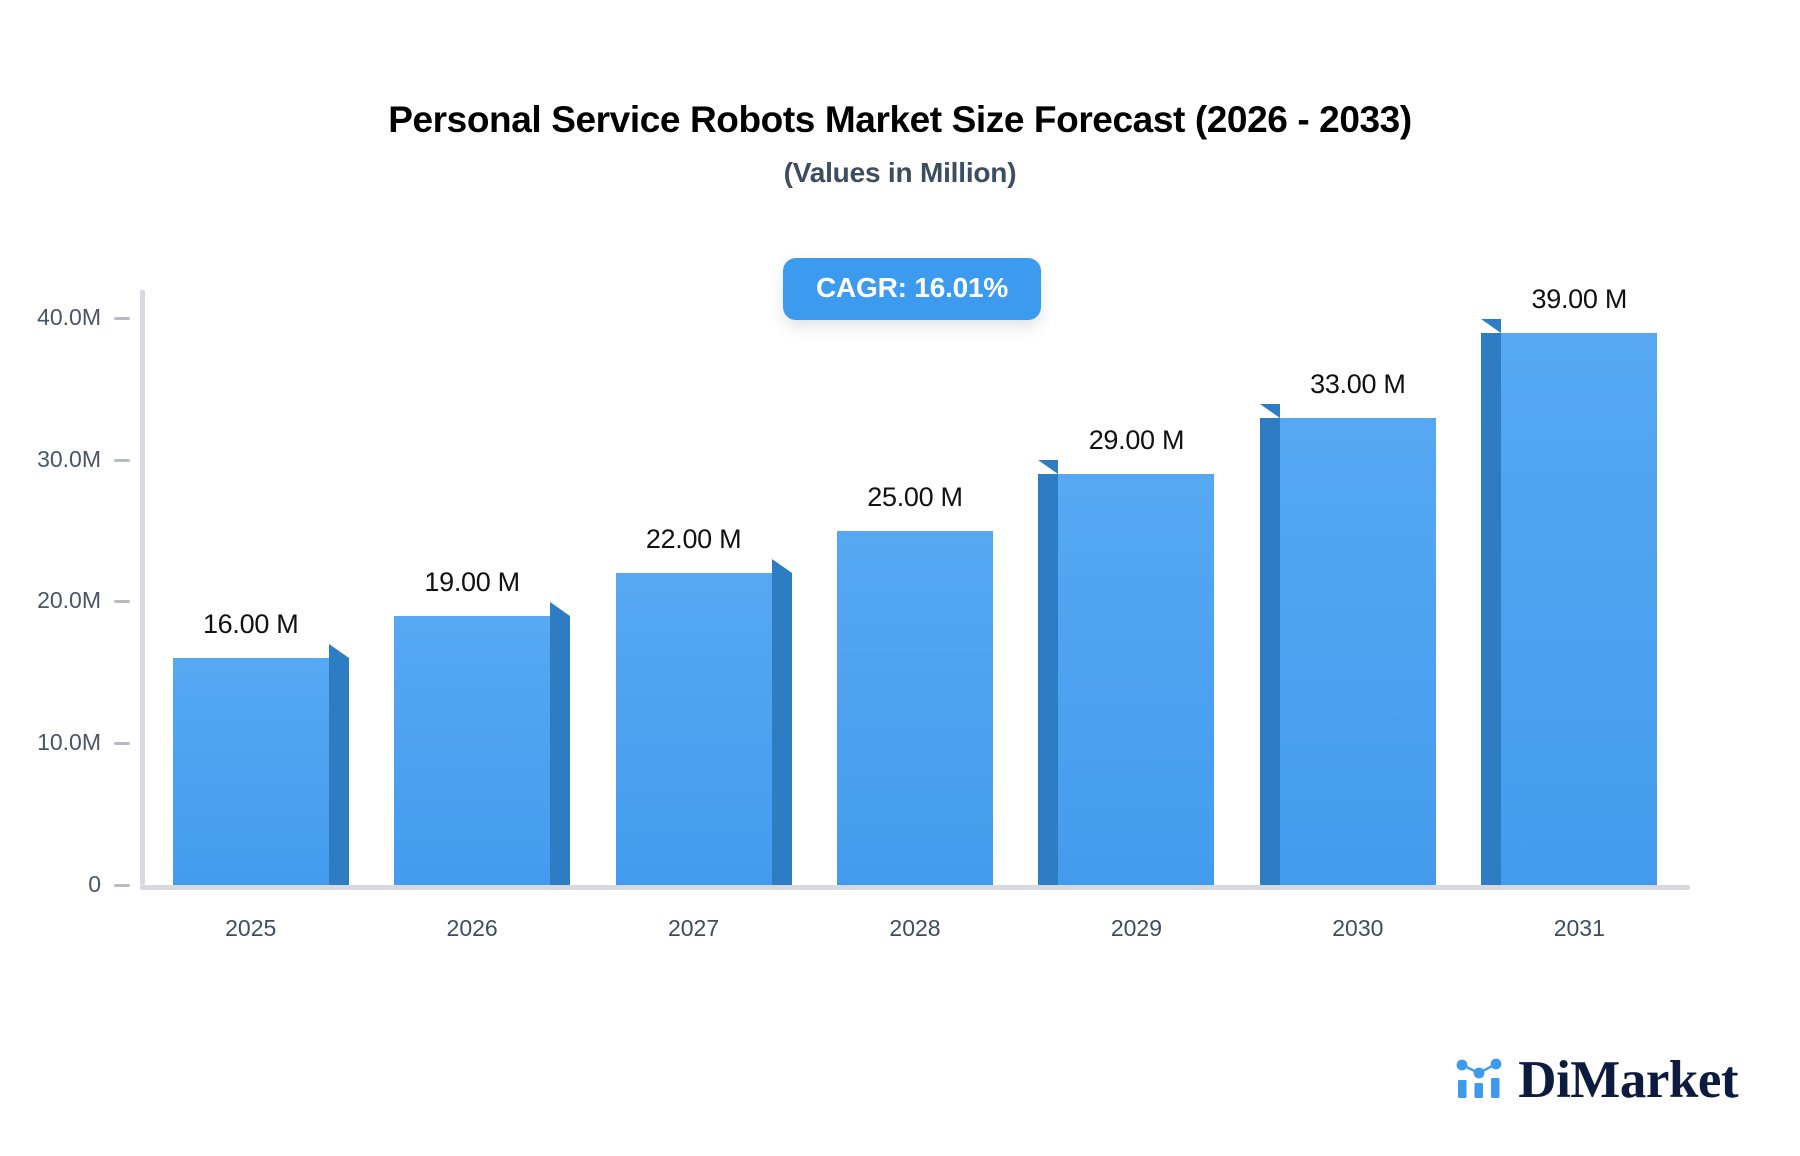 The image size is (1800, 1156). Describe the element at coordinates (472, 581) in the screenshot. I see `bar-value-label: 19.00 M` at that location.